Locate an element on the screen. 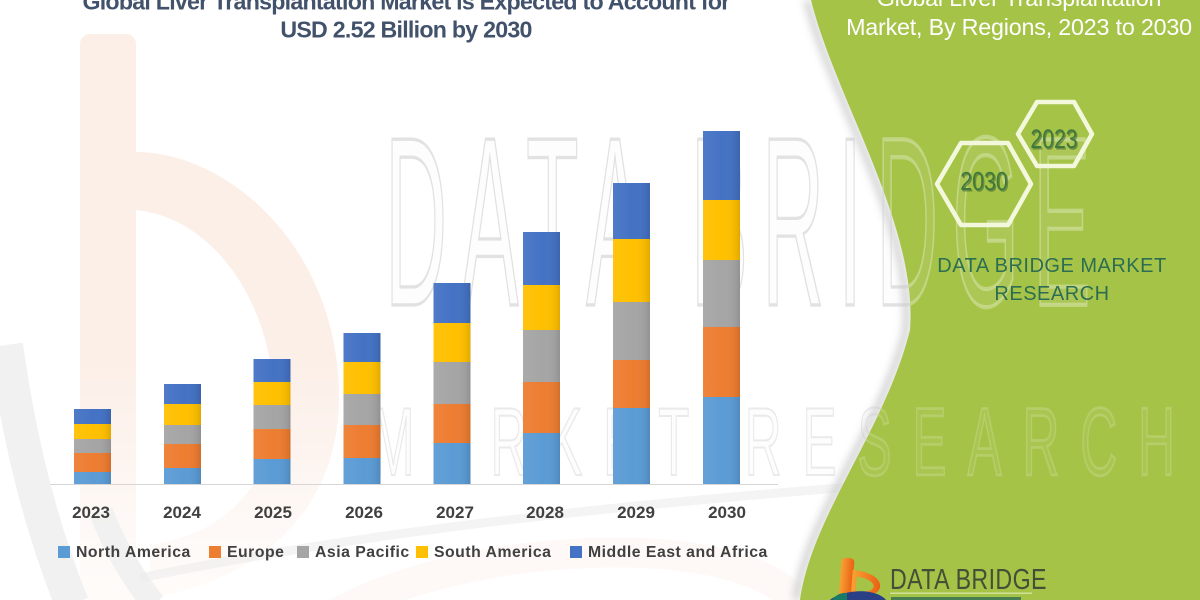 This screenshot has width=1200, height=600. svg-text: Europe is located at coordinates (255, 552).